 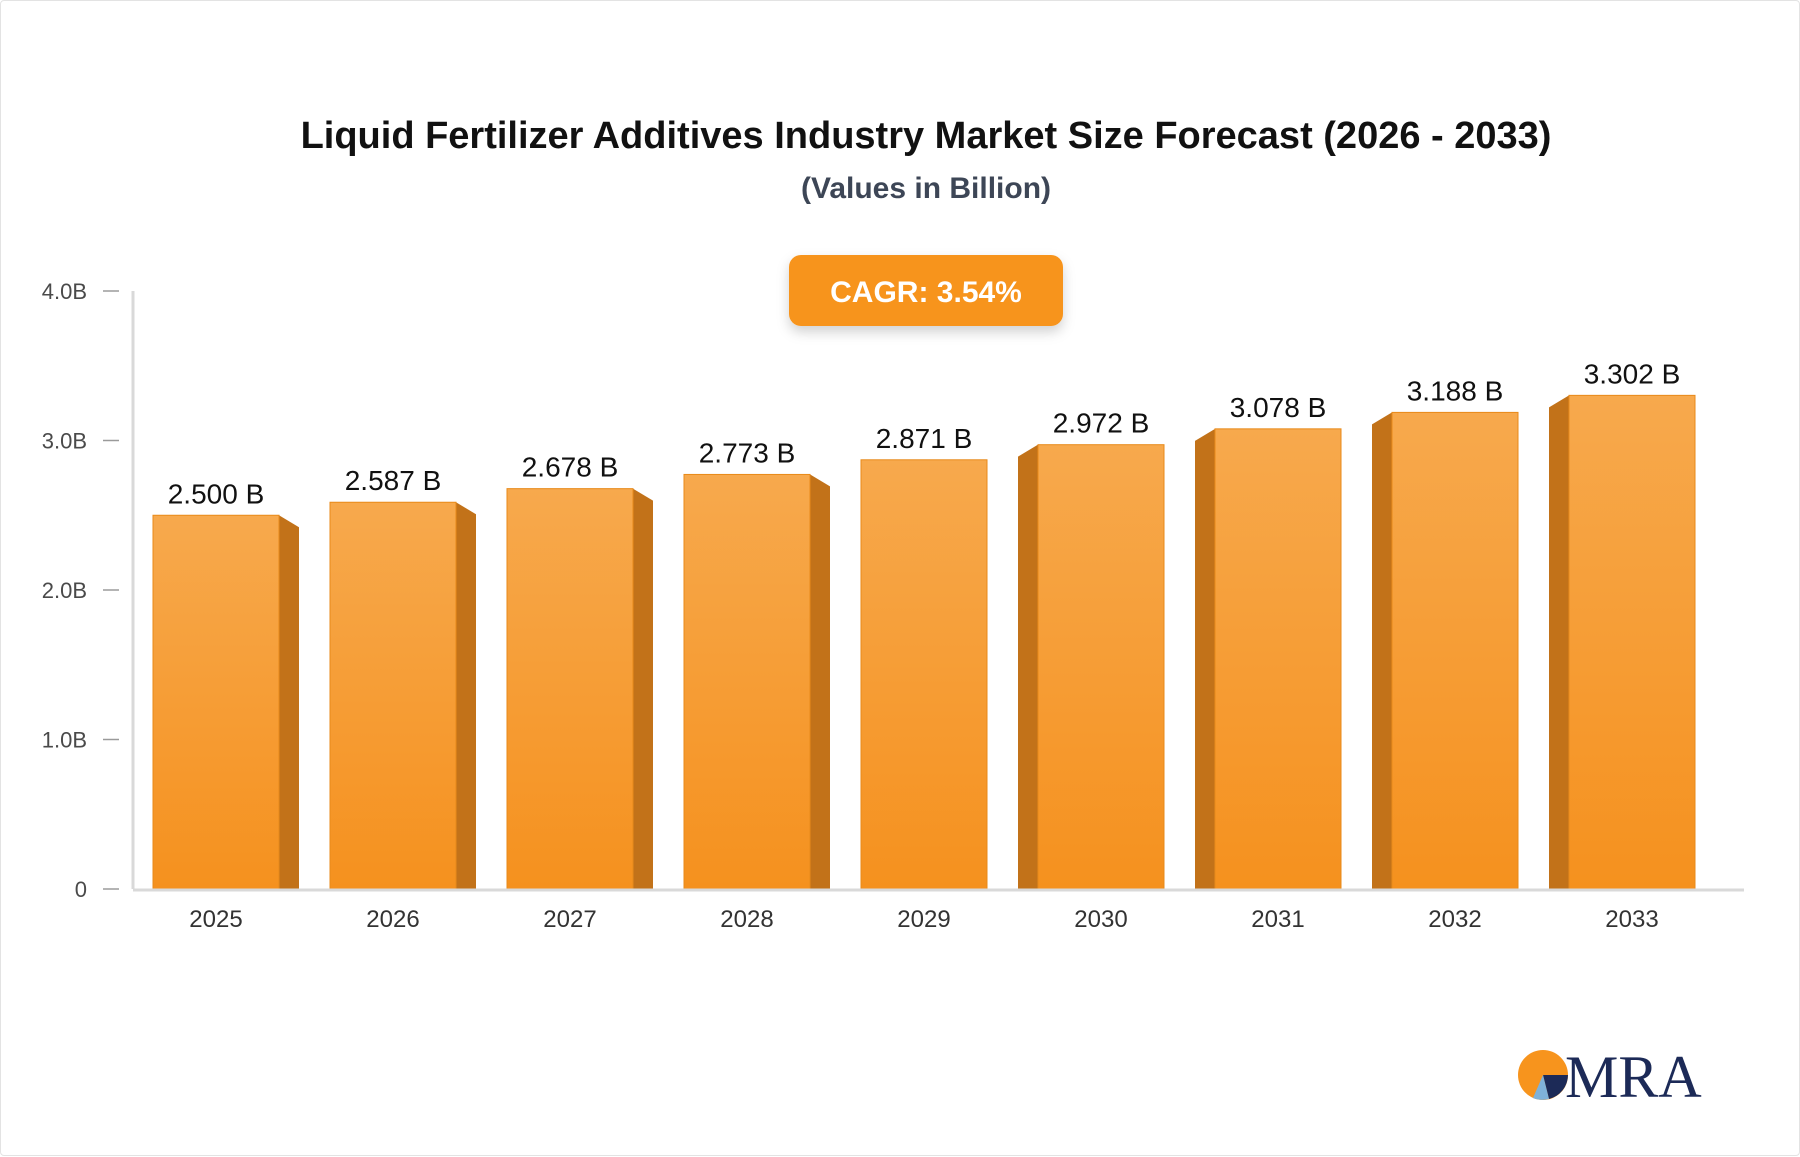 What do you see at coordinates (926, 188) in the screenshot?
I see `chart-subtitle: (Values in Billion)` at bounding box center [926, 188].